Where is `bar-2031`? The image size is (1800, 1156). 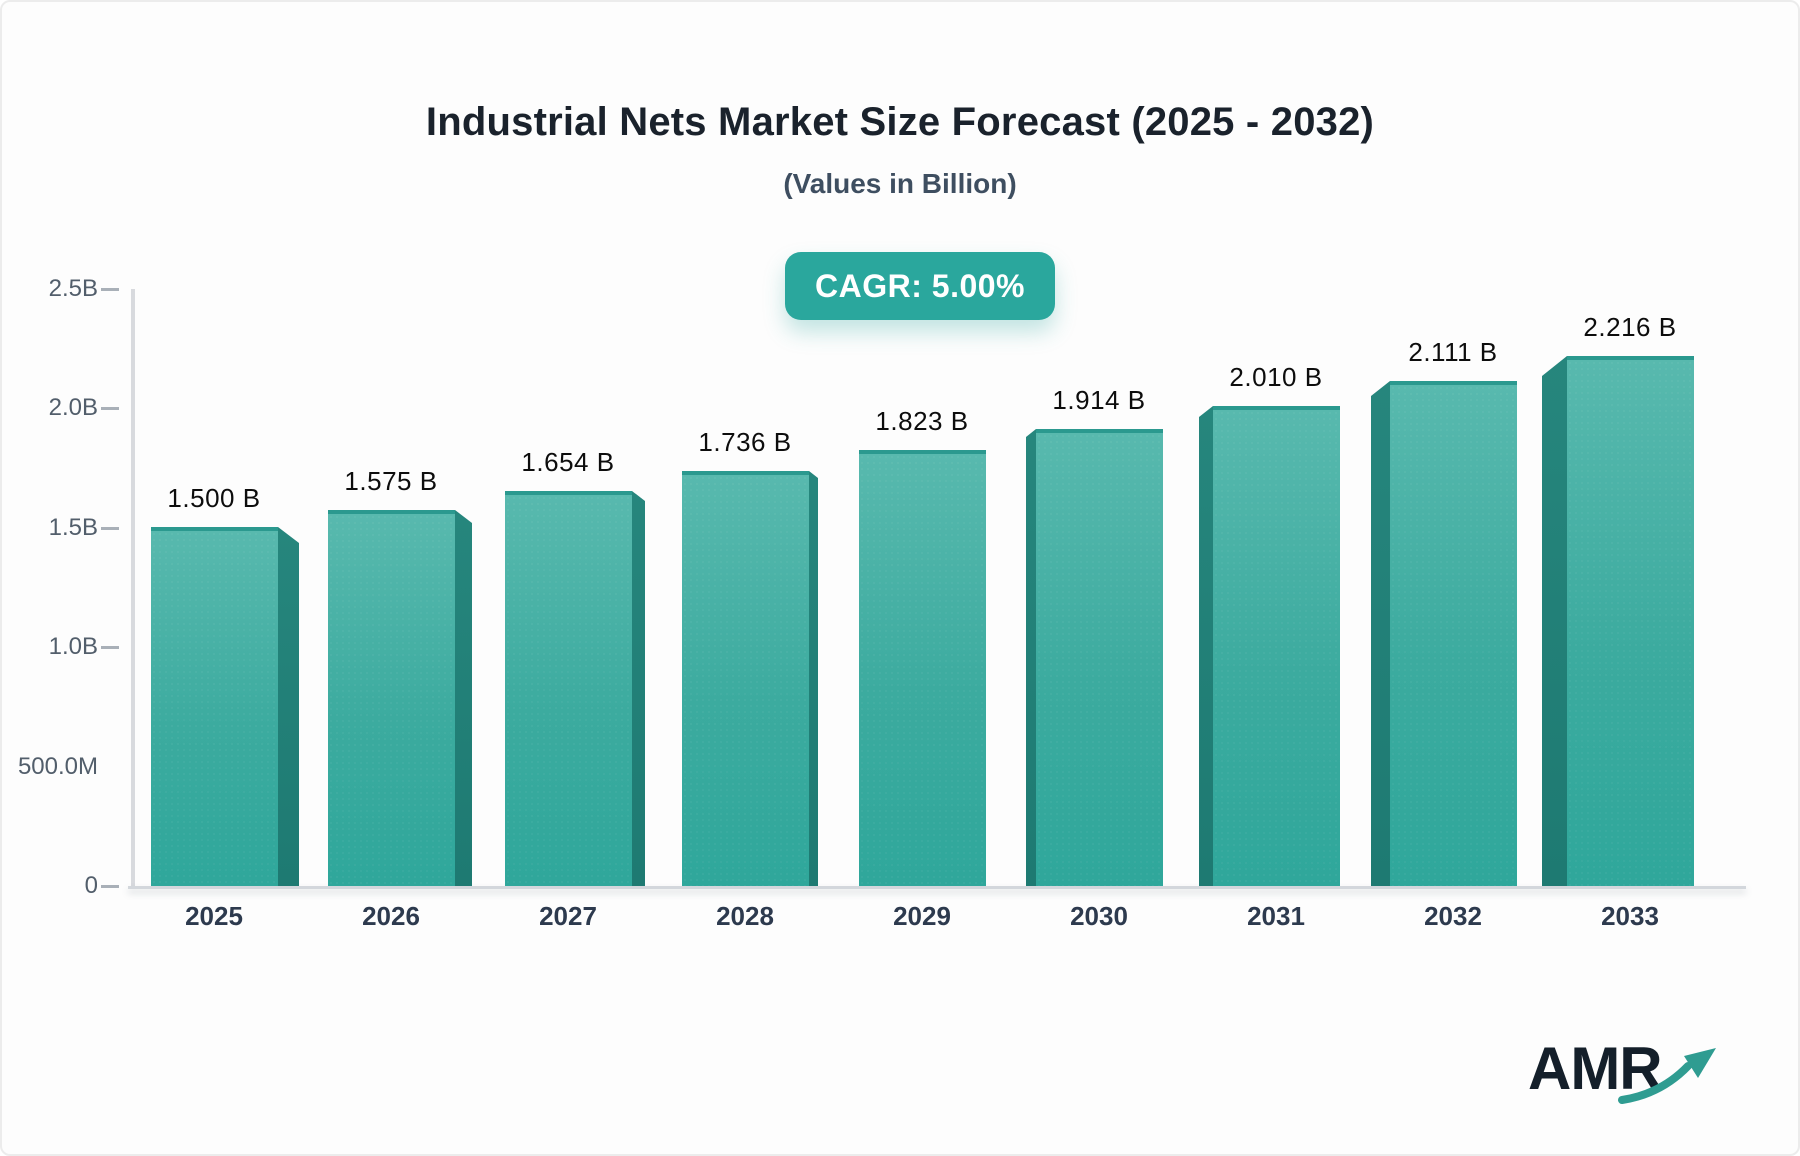 bar-2031 is located at coordinates (1276, 646).